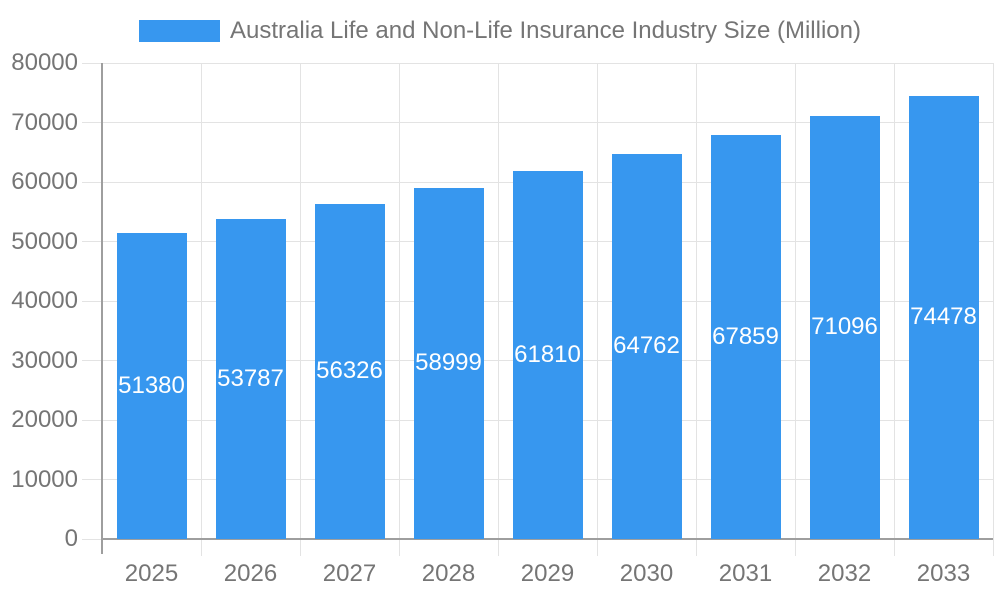 This screenshot has width=1000, height=600. What do you see at coordinates (44, 360) in the screenshot?
I see `y-tick-label: 30000` at bounding box center [44, 360].